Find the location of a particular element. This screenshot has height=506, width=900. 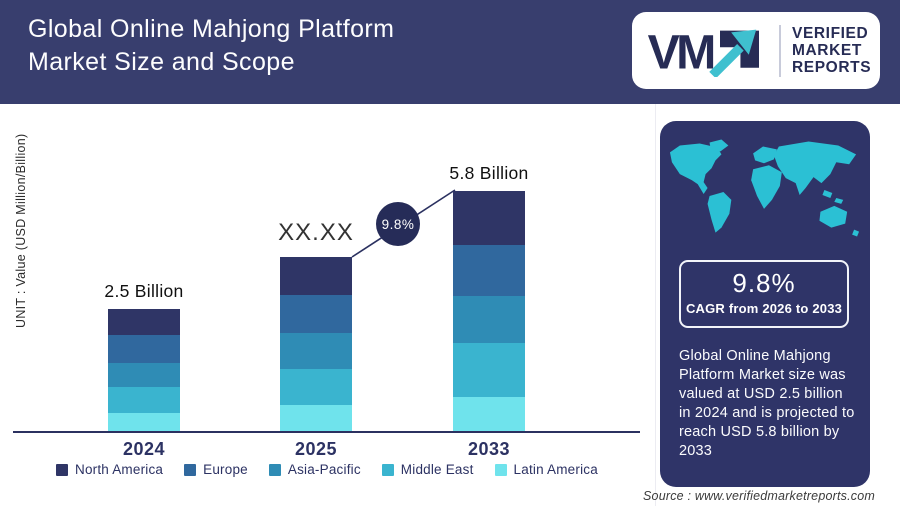

vmr-logo-mark-text: VM is located at coordinates (680, 50).